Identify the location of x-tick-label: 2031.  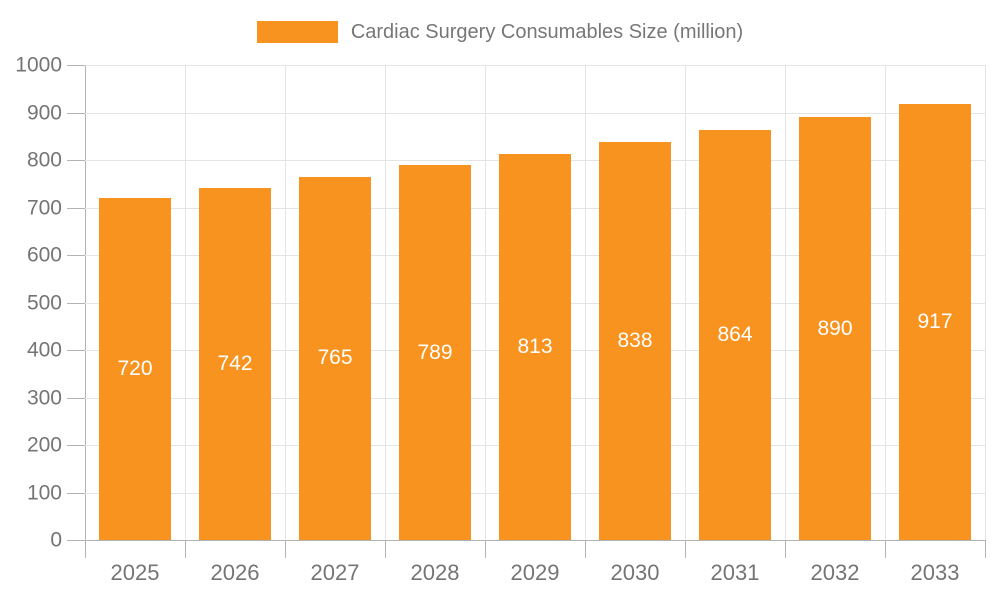
(735, 572).